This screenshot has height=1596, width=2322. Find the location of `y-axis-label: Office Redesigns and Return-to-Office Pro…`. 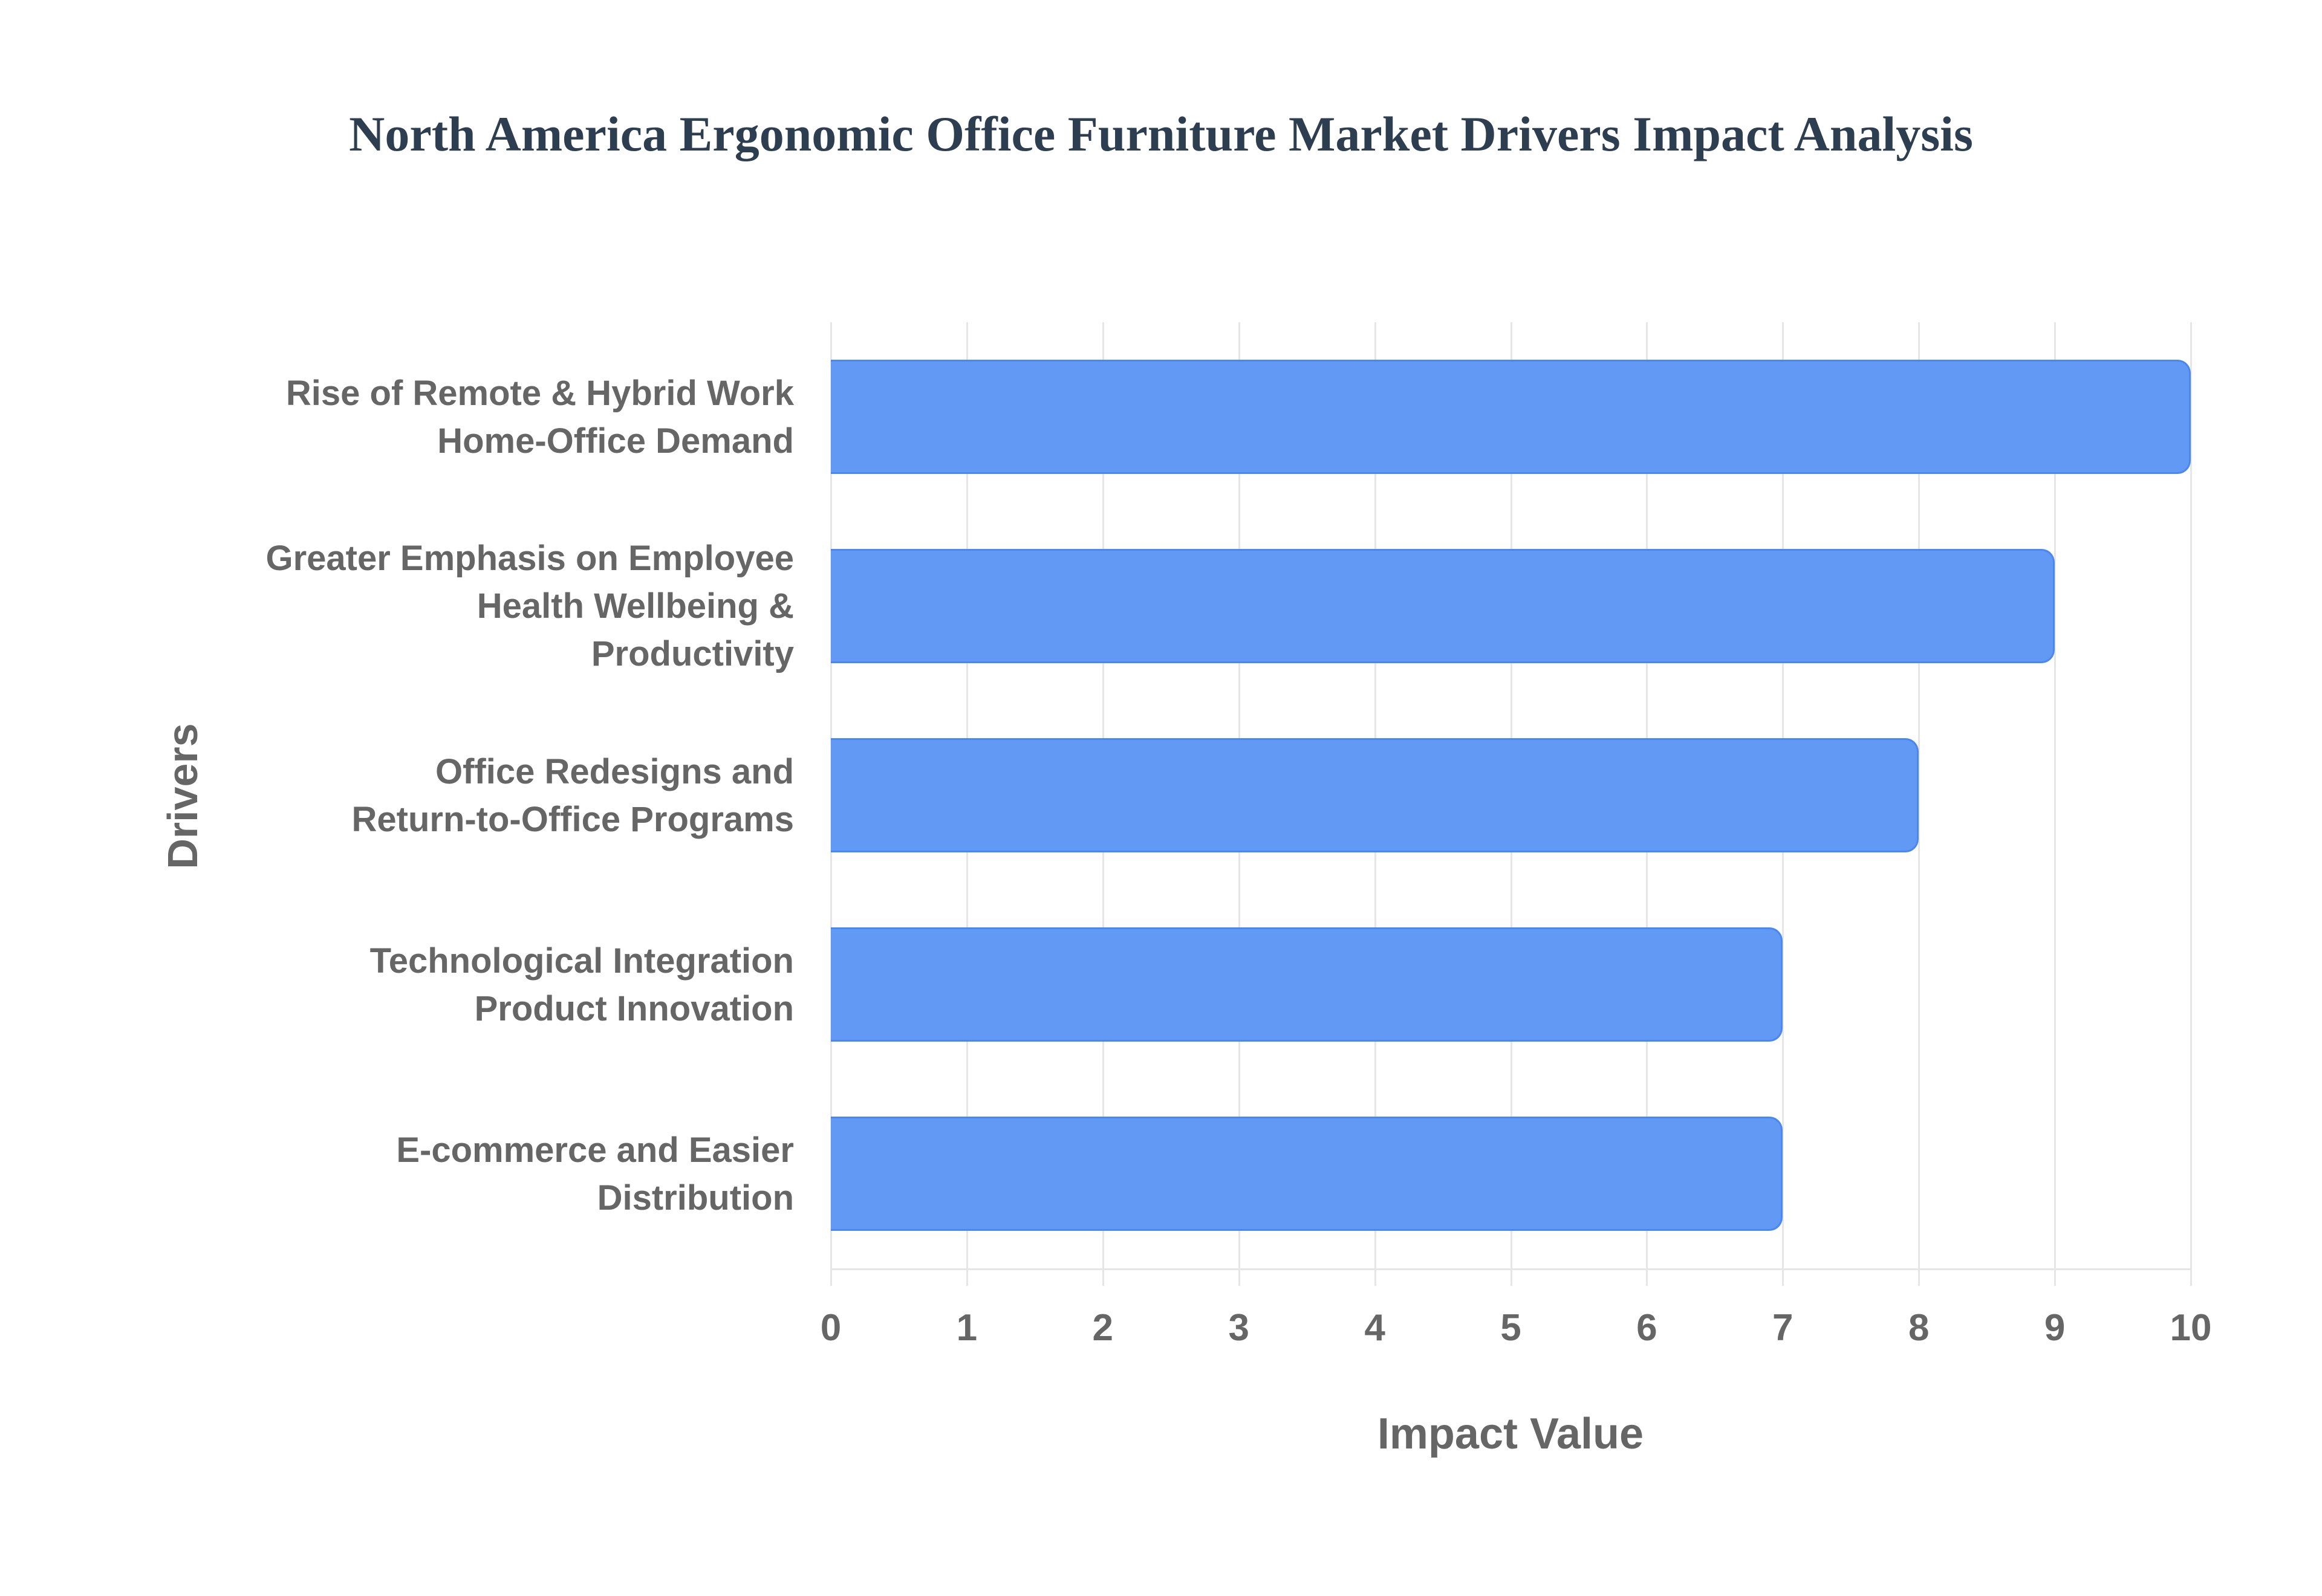

y-axis-label: Office Redesigns and Return-to-Office Pro… is located at coordinates (461, 795).